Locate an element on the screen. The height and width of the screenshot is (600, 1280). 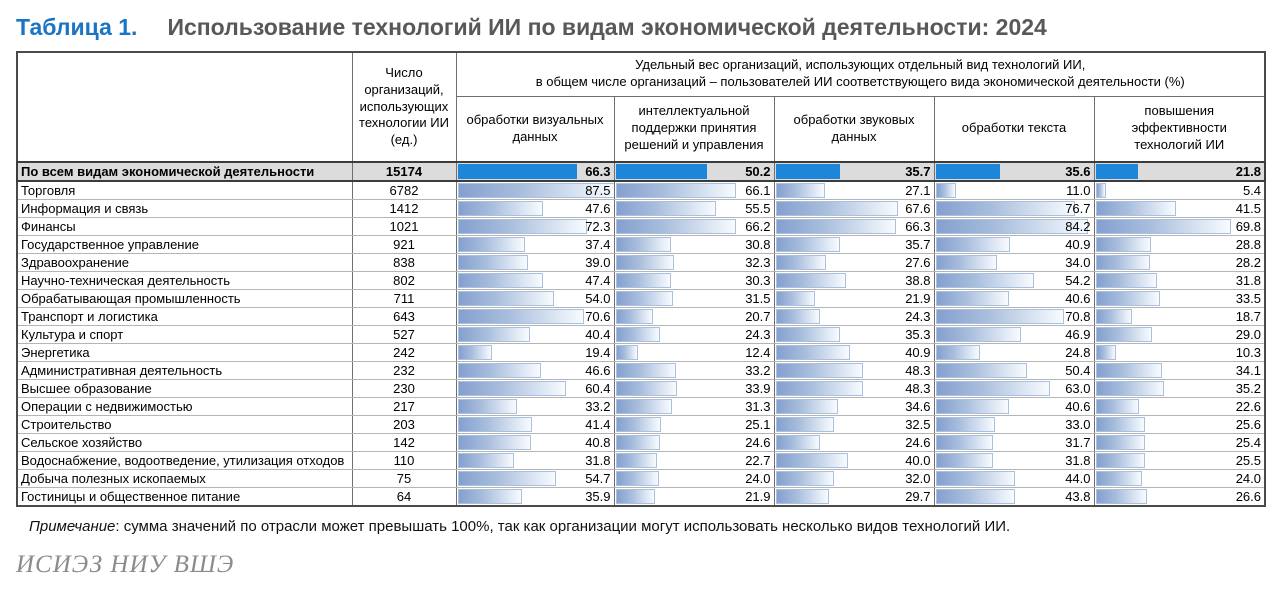
value-cell: 50.2 is located at coordinates (694, 171).